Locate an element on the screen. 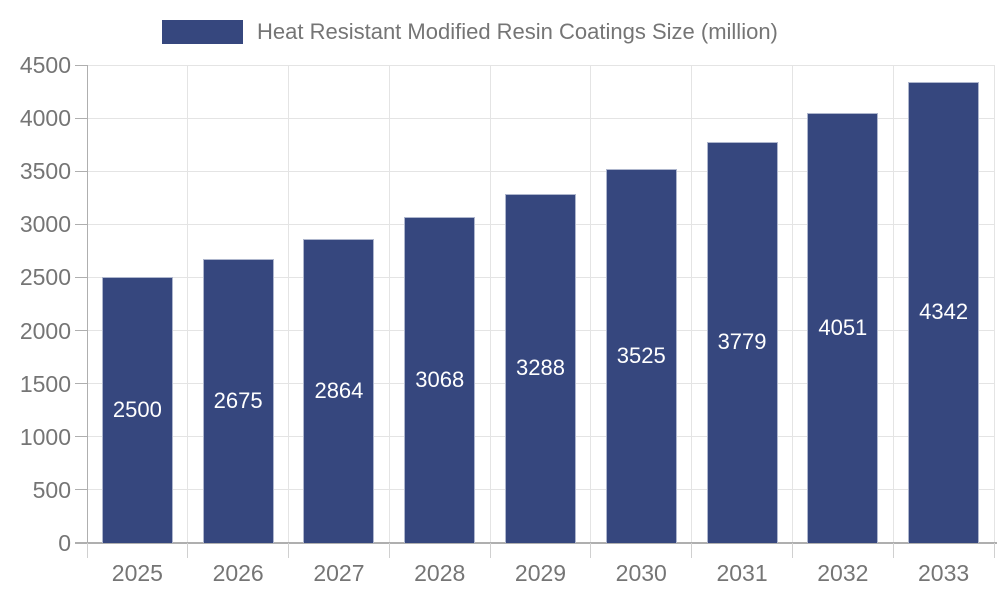  bar-value-label: 3288 is located at coordinates (540, 368).